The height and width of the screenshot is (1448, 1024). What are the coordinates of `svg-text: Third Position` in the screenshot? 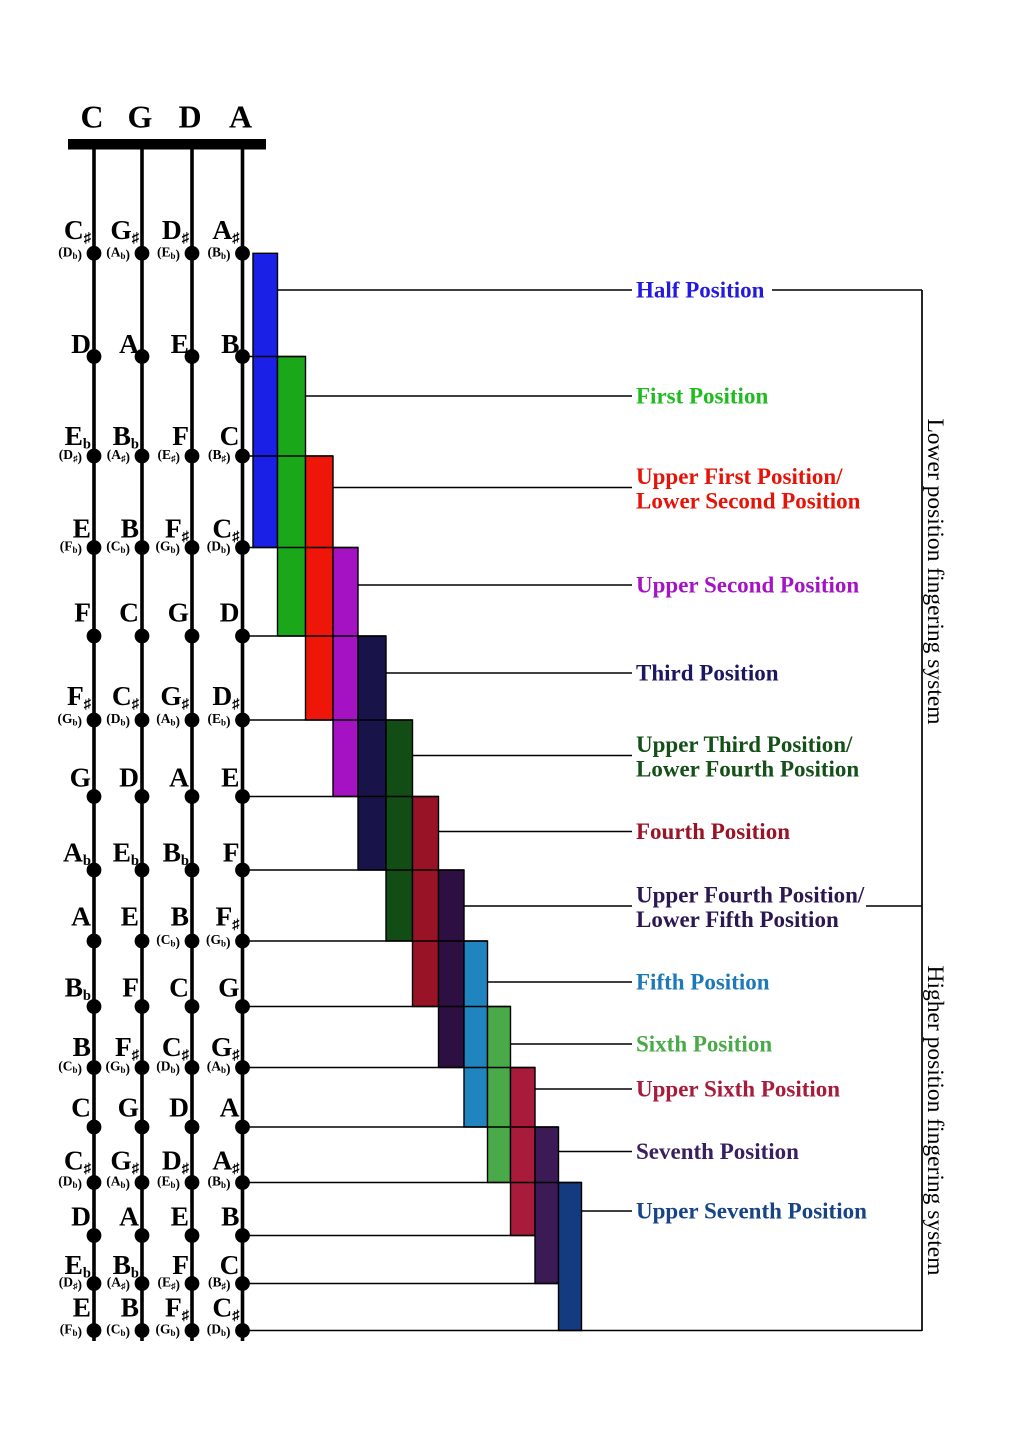 It's located at (707, 673).